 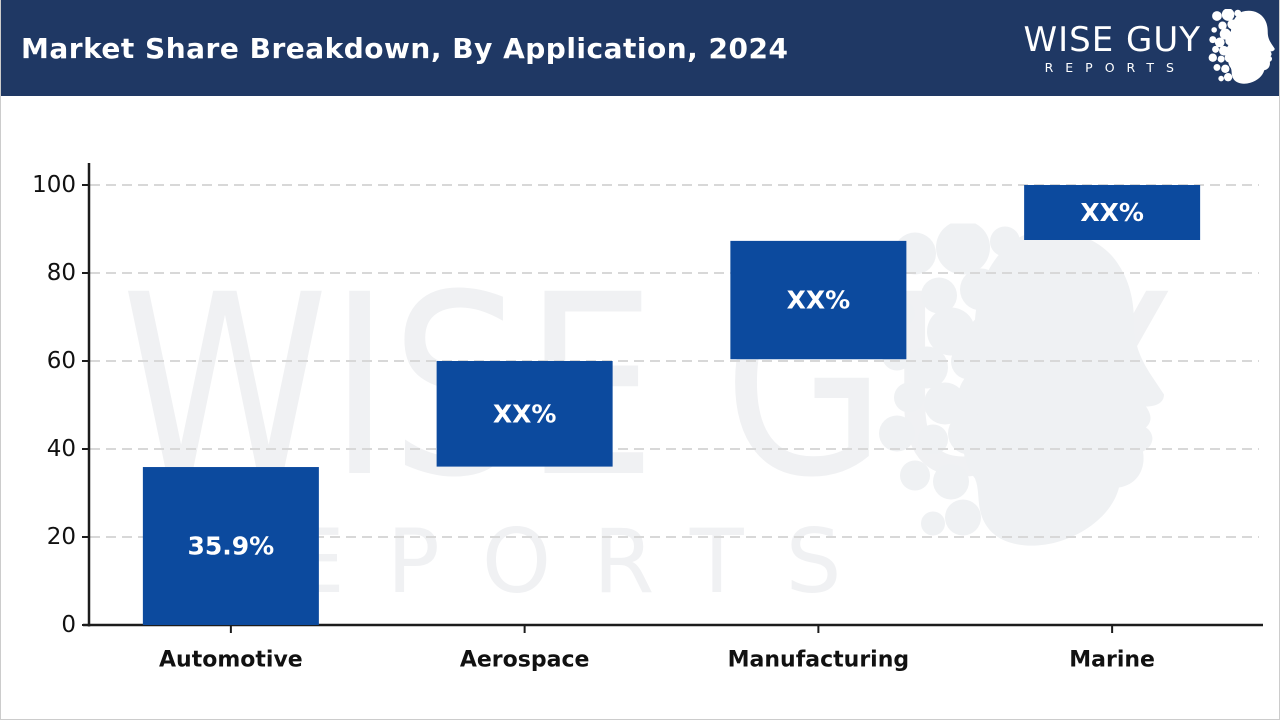 I want to click on brand-head-icon, so click(x=1242, y=49).